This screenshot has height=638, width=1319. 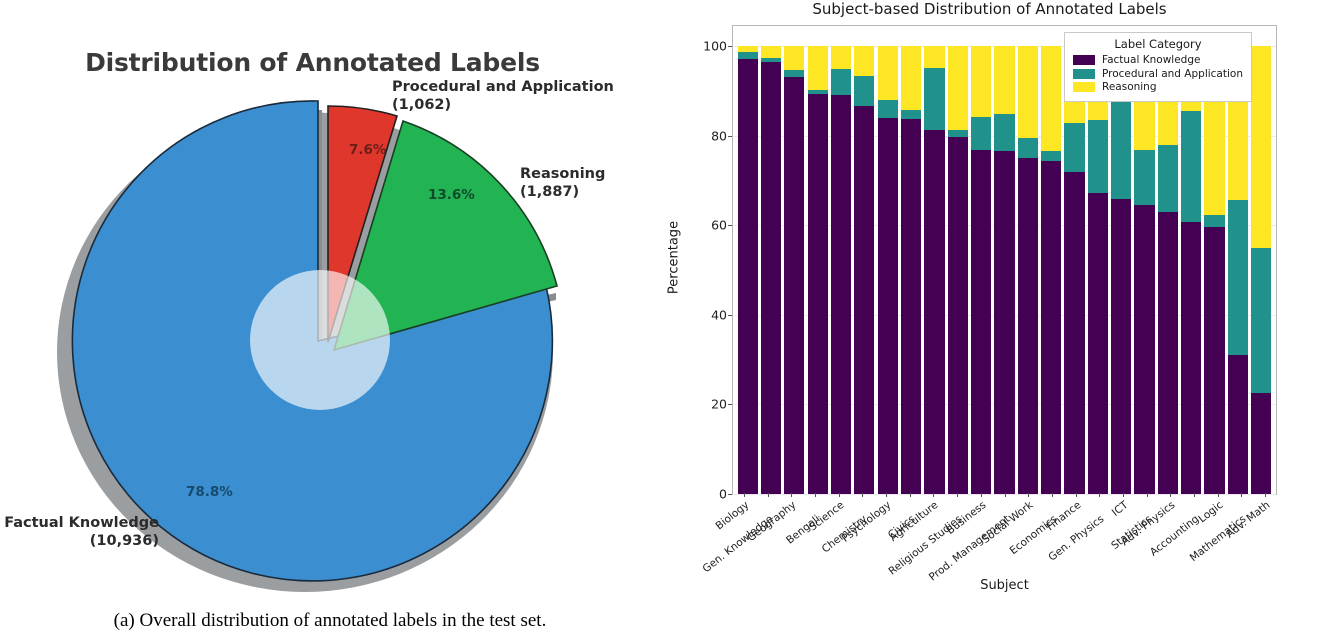 I want to click on y-tick-label-40: 40, so click(x=719, y=315).